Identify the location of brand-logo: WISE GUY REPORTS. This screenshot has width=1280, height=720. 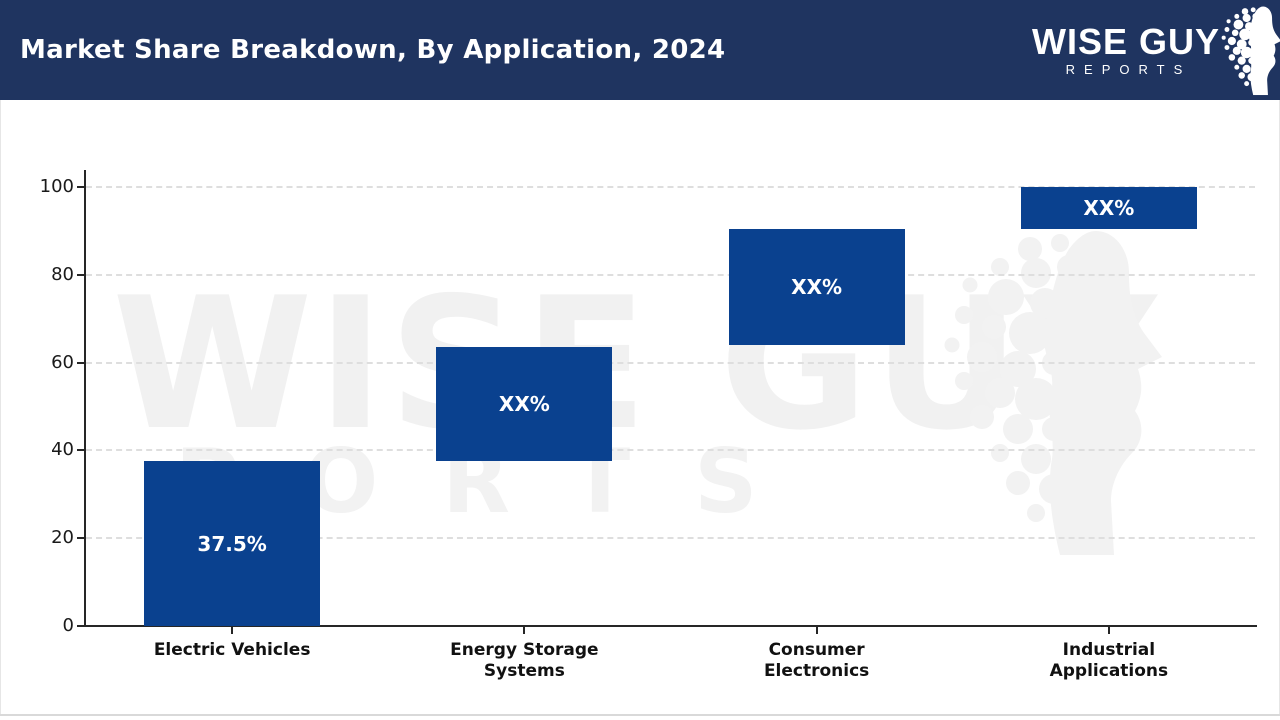
(1156, 50).